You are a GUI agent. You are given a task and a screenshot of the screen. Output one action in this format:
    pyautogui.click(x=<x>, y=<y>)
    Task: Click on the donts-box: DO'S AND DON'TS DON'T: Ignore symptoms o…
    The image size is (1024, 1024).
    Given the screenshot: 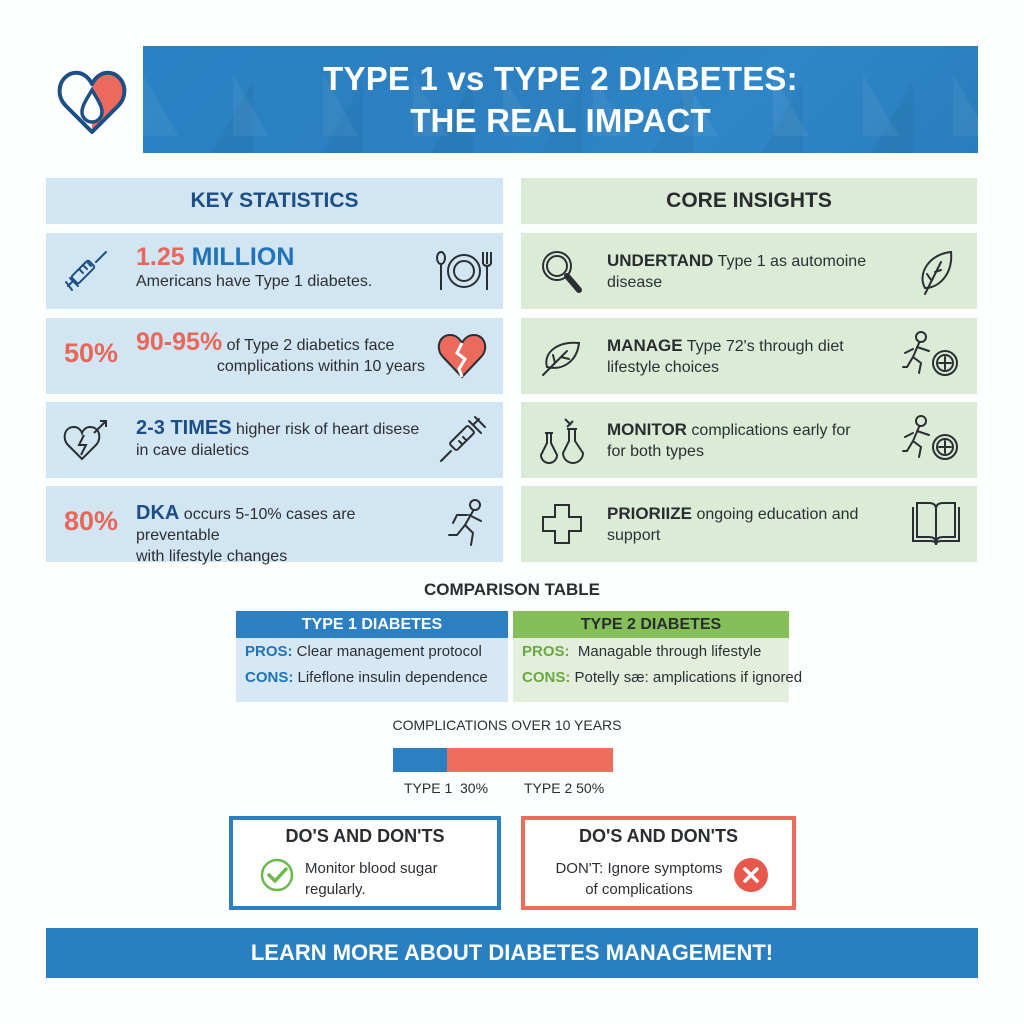 What is the action you would take?
    pyautogui.click(x=658, y=863)
    